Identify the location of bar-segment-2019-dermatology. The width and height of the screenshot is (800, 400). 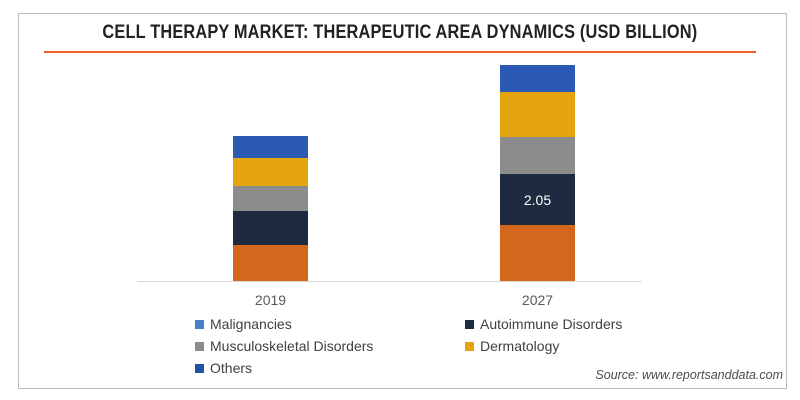
(270, 172).